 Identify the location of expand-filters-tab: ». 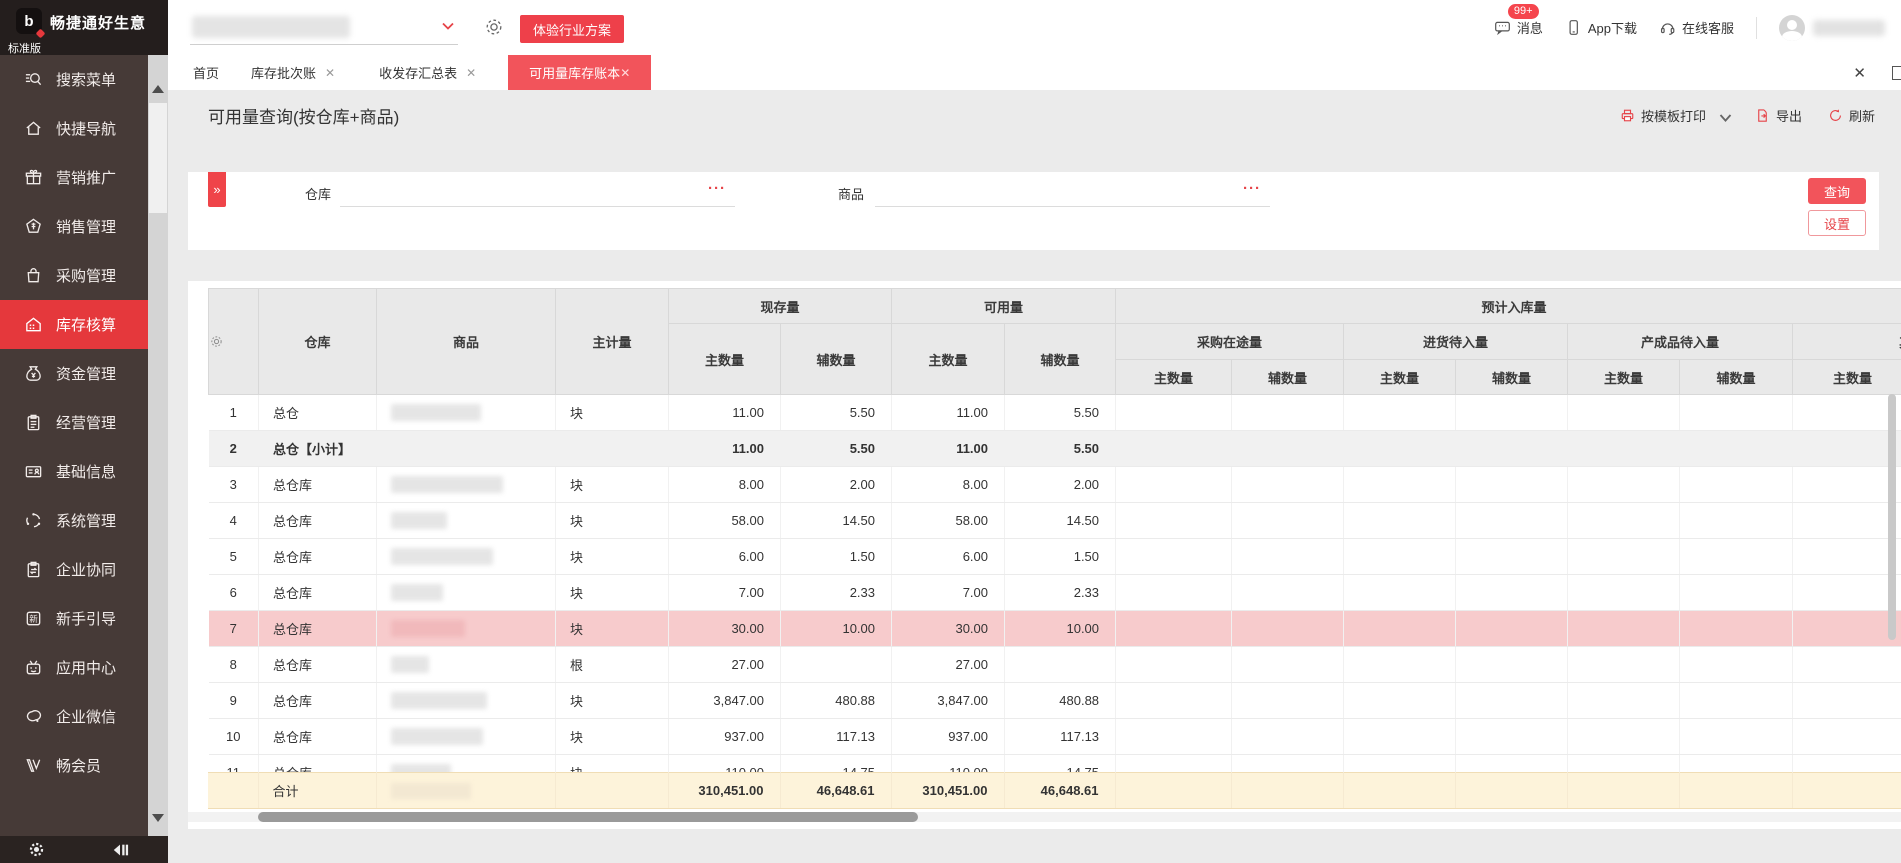
(217, 189).